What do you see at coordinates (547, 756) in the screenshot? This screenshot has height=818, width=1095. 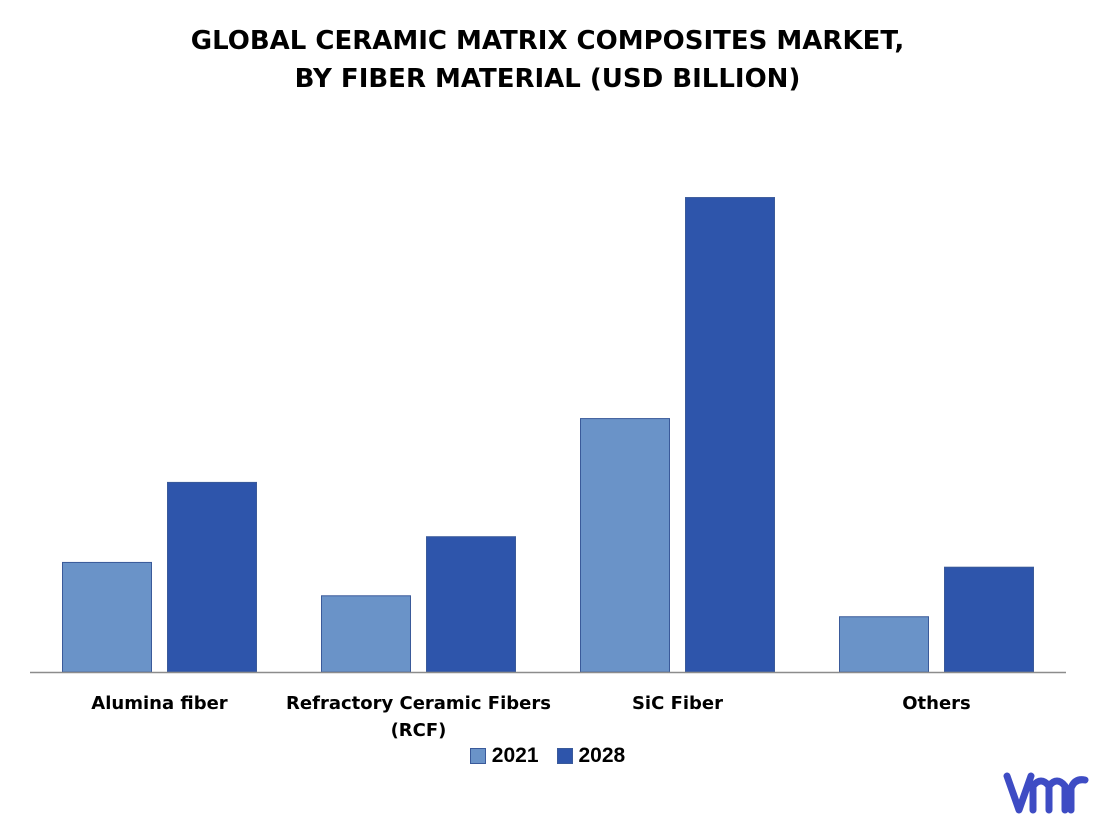 I see `legend: 2021 2028` at bounding box center [547, 756].